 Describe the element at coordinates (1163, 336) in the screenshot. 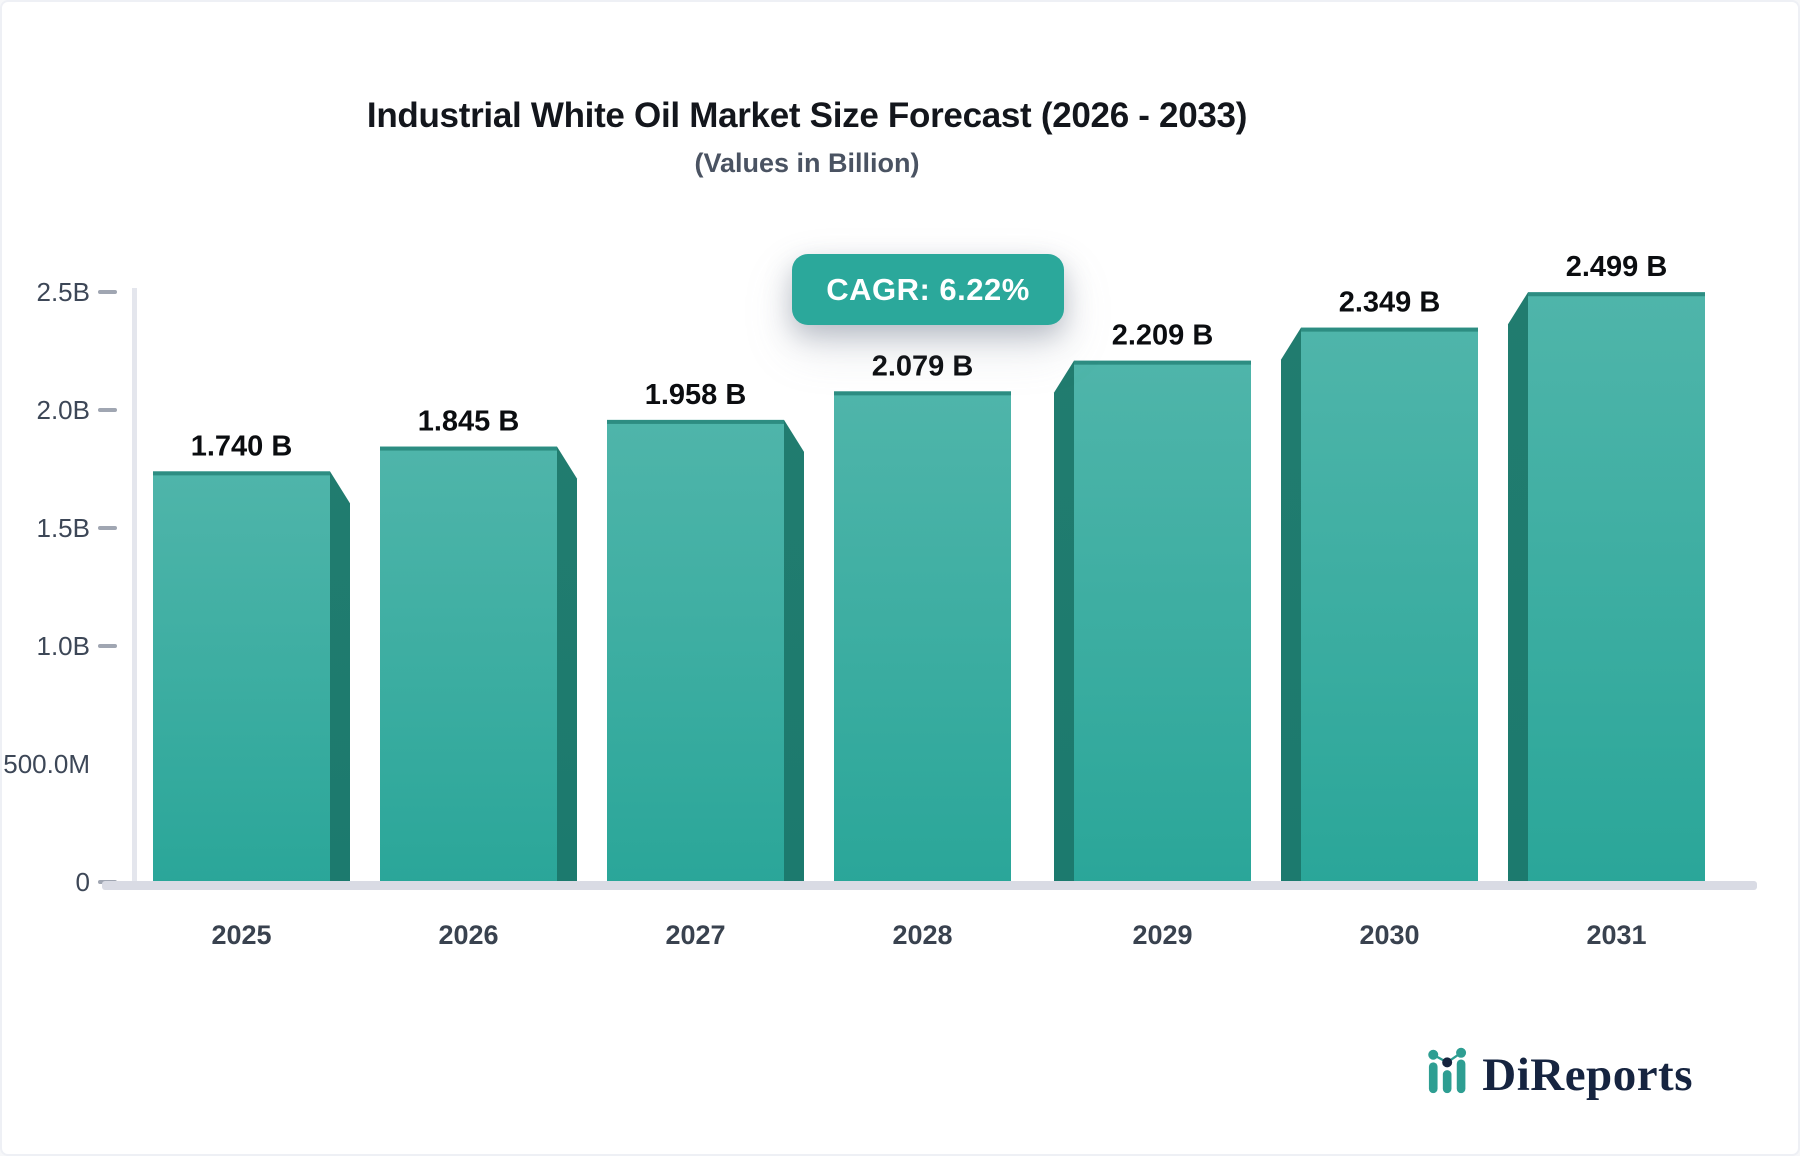

I see `bar-value-label: 2.209 B` at that location.